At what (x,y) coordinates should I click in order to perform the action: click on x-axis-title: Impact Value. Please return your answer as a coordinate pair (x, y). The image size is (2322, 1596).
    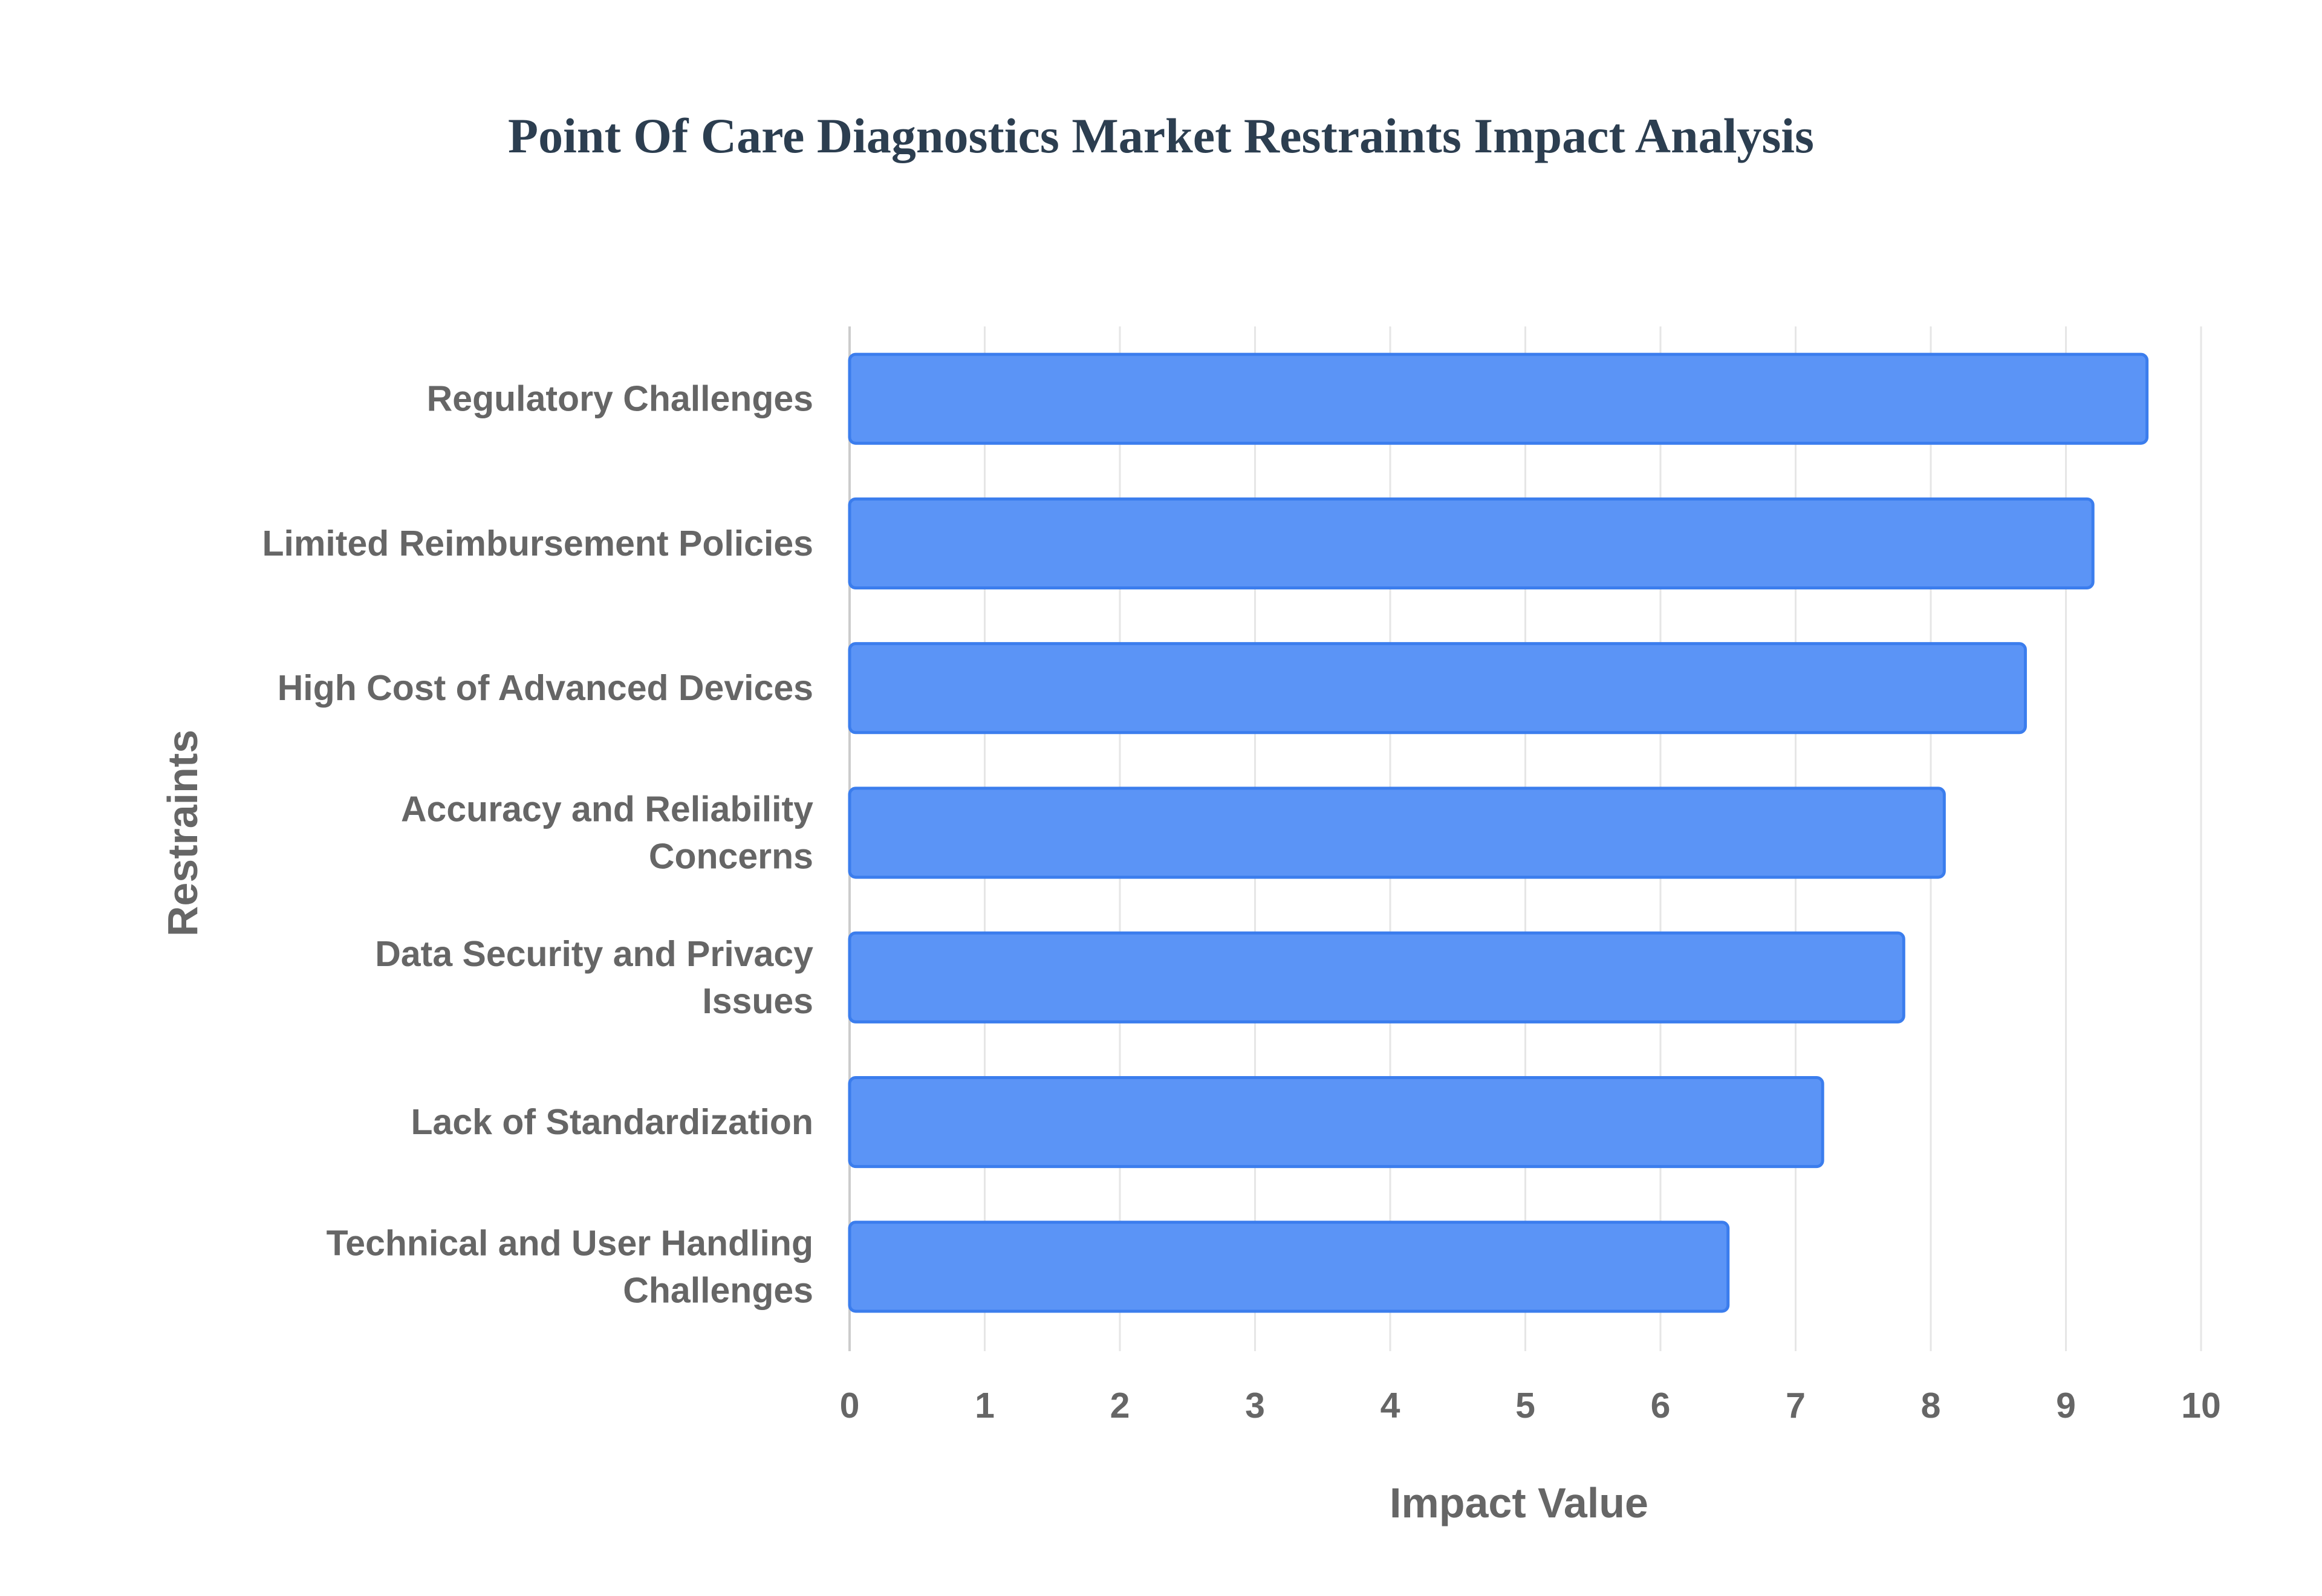
    Looking at the image, I should click on (1519, 1502).